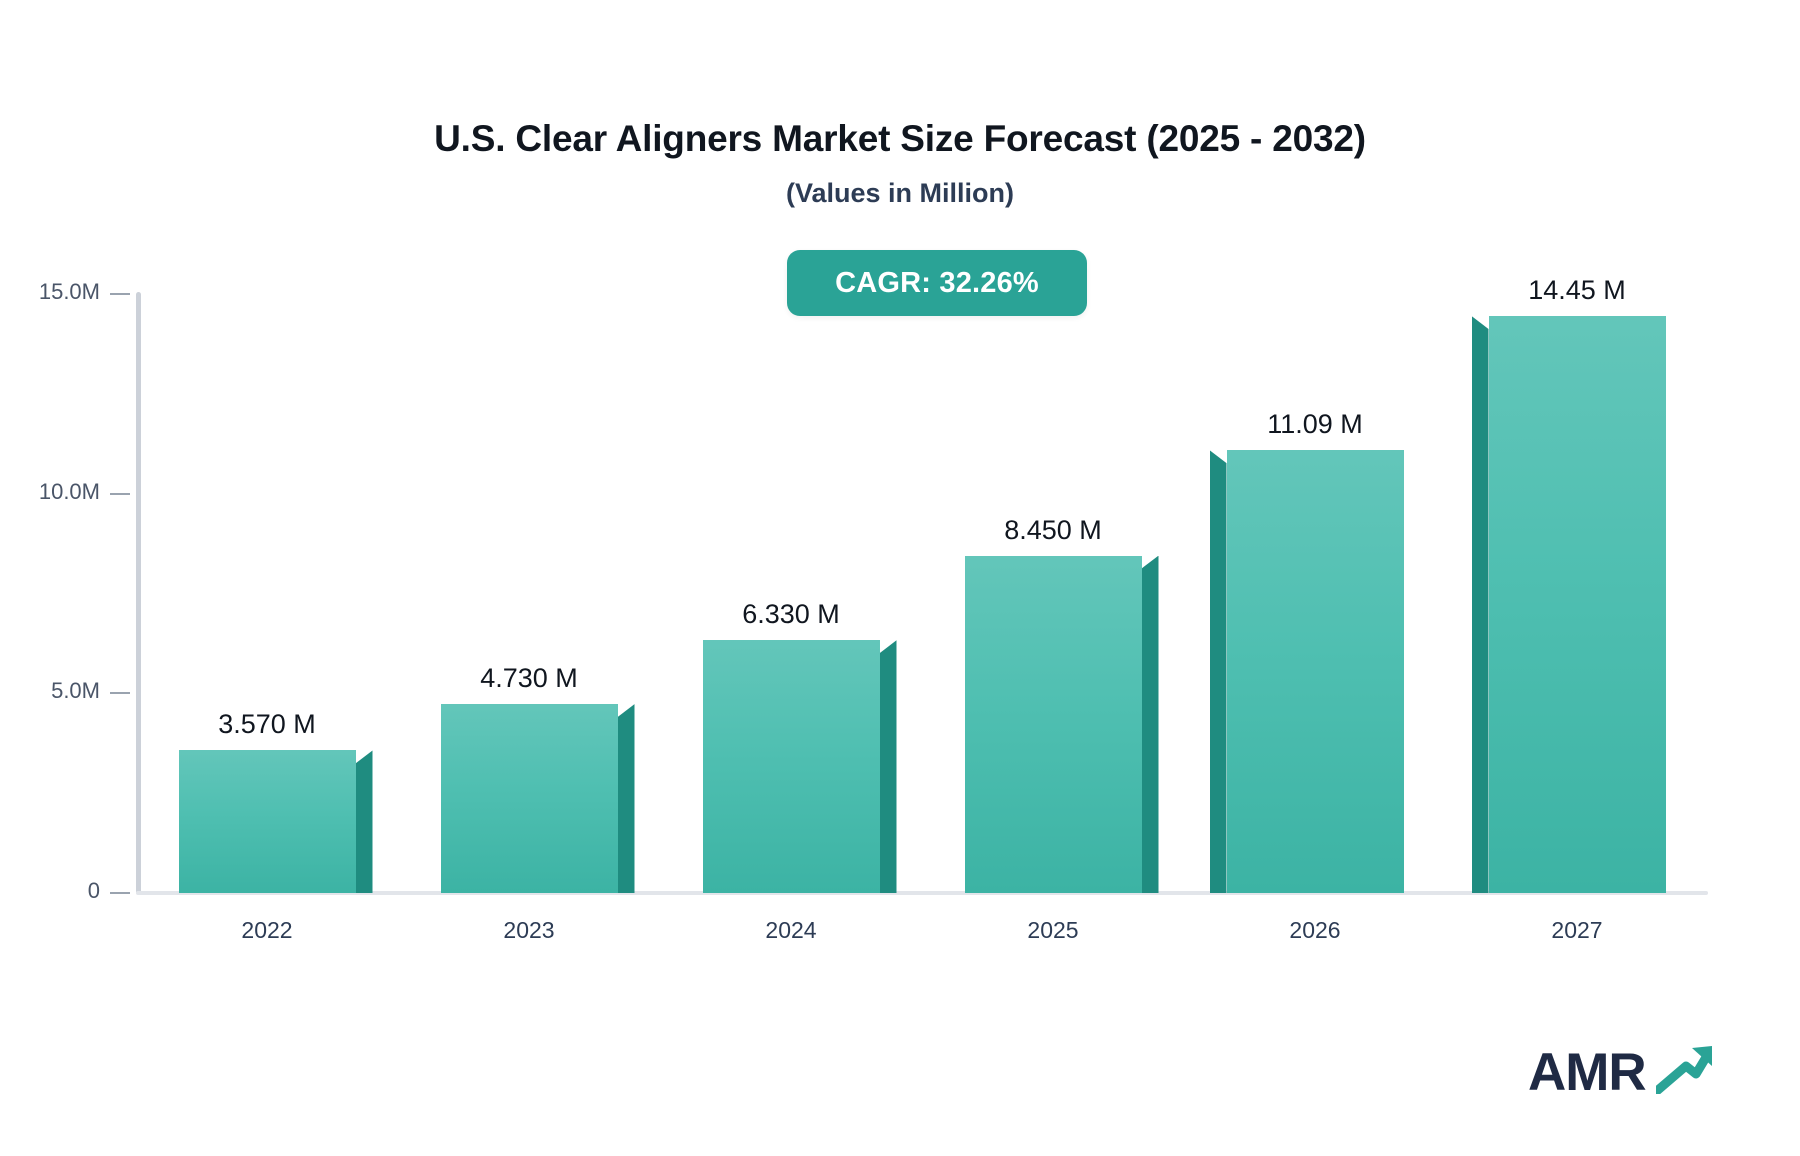 This screenshot has height=1156, width=1800. What do you see at coordinates (93, 890) in the screenshot?
I see `y-axis-tick-label: 0` at bounding box center [93, 890].